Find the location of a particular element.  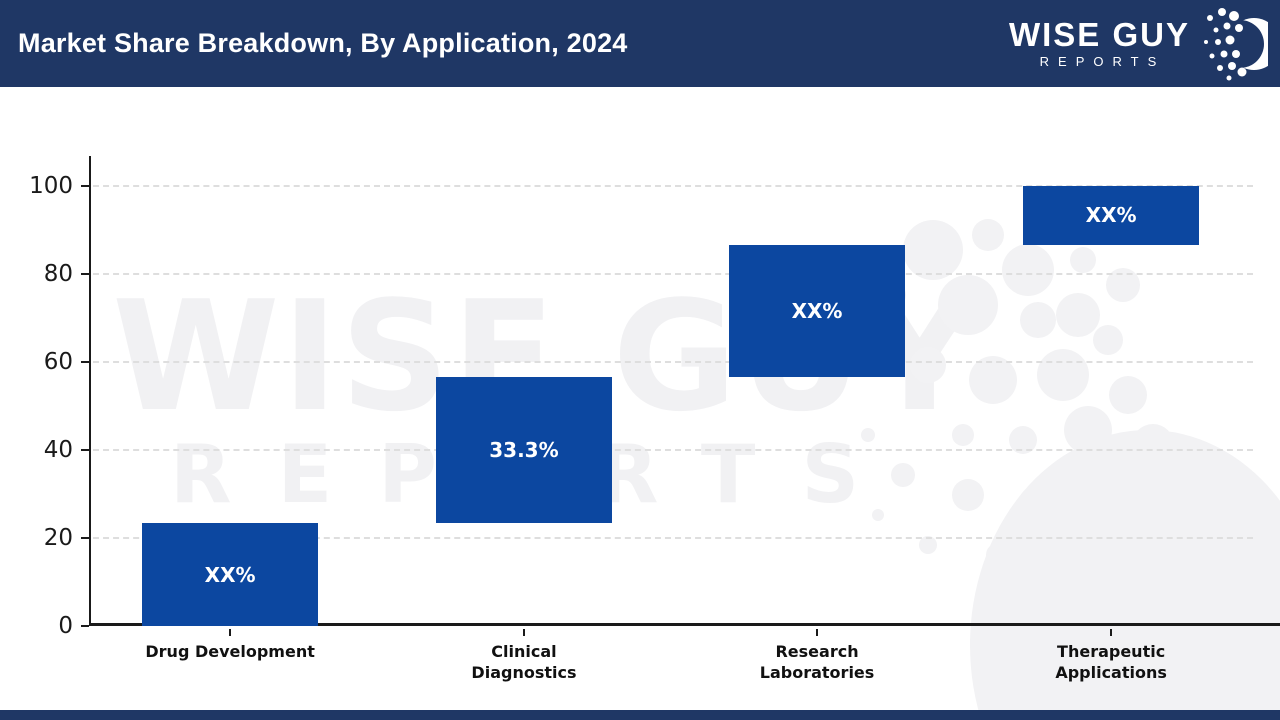

x-category-label: Drug Development is located at coordinates (230, 651).